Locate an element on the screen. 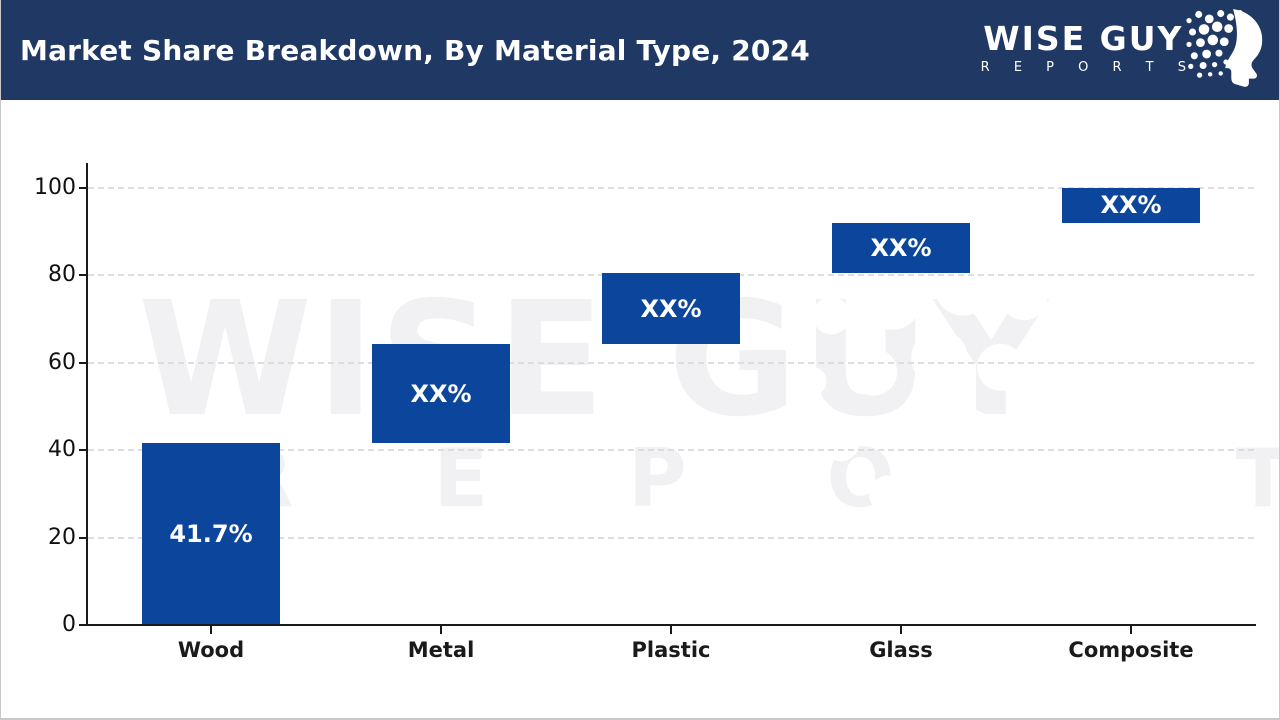  y-tick-label-40: 40 is located at coordinates (62, 450).